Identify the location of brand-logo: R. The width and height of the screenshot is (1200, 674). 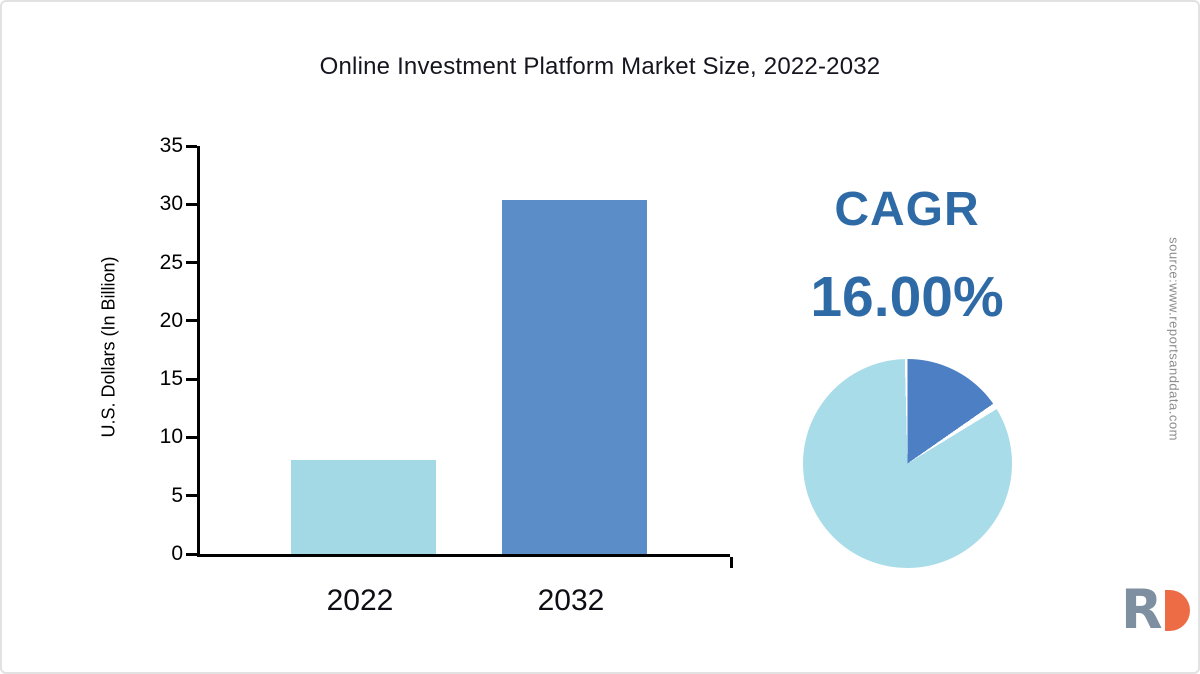
(1155, 609).